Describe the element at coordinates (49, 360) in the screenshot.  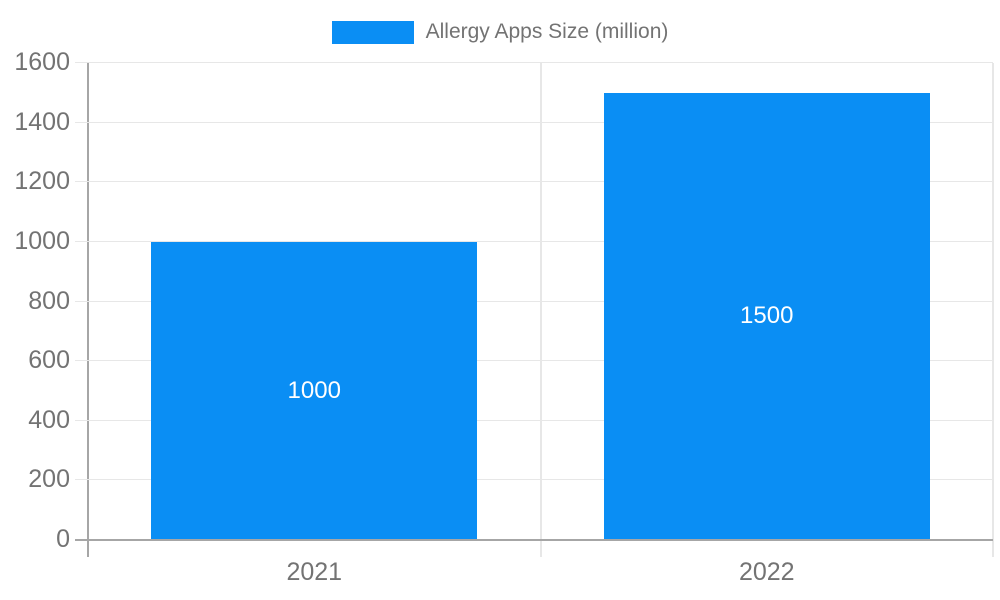
I see `y-tick-label: 600` at that location.